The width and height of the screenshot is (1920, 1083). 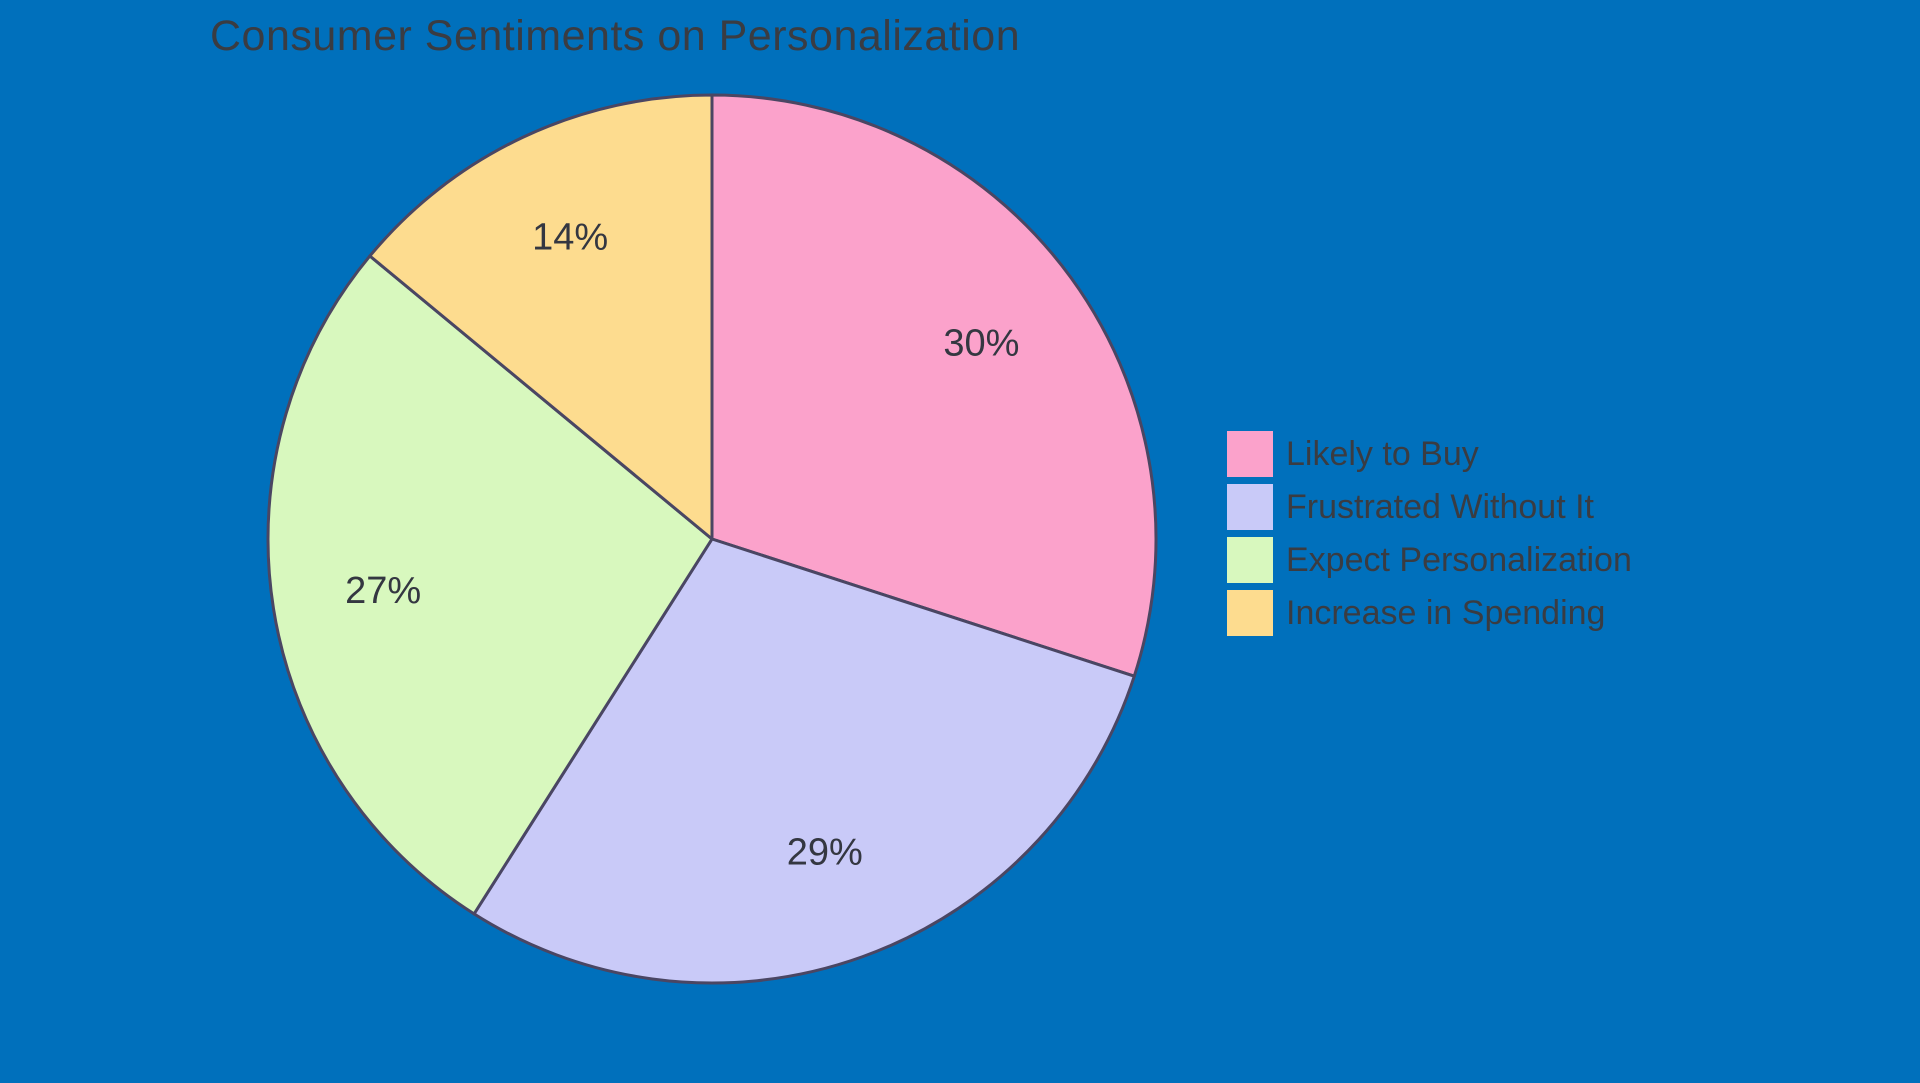 I want to click on pie-slice-percent-label-likely-to-buy: 30%, so click(x=981, y=343).